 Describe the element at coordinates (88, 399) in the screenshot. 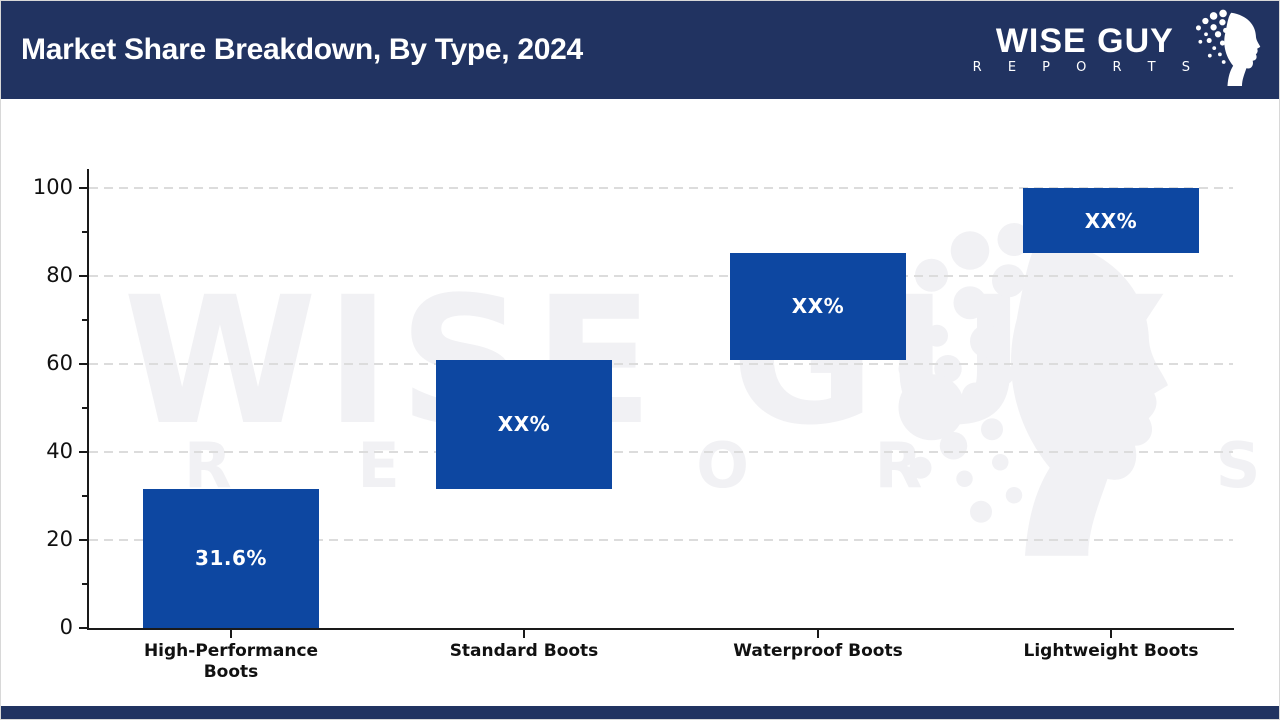

I see `y-axis-line` at that location.